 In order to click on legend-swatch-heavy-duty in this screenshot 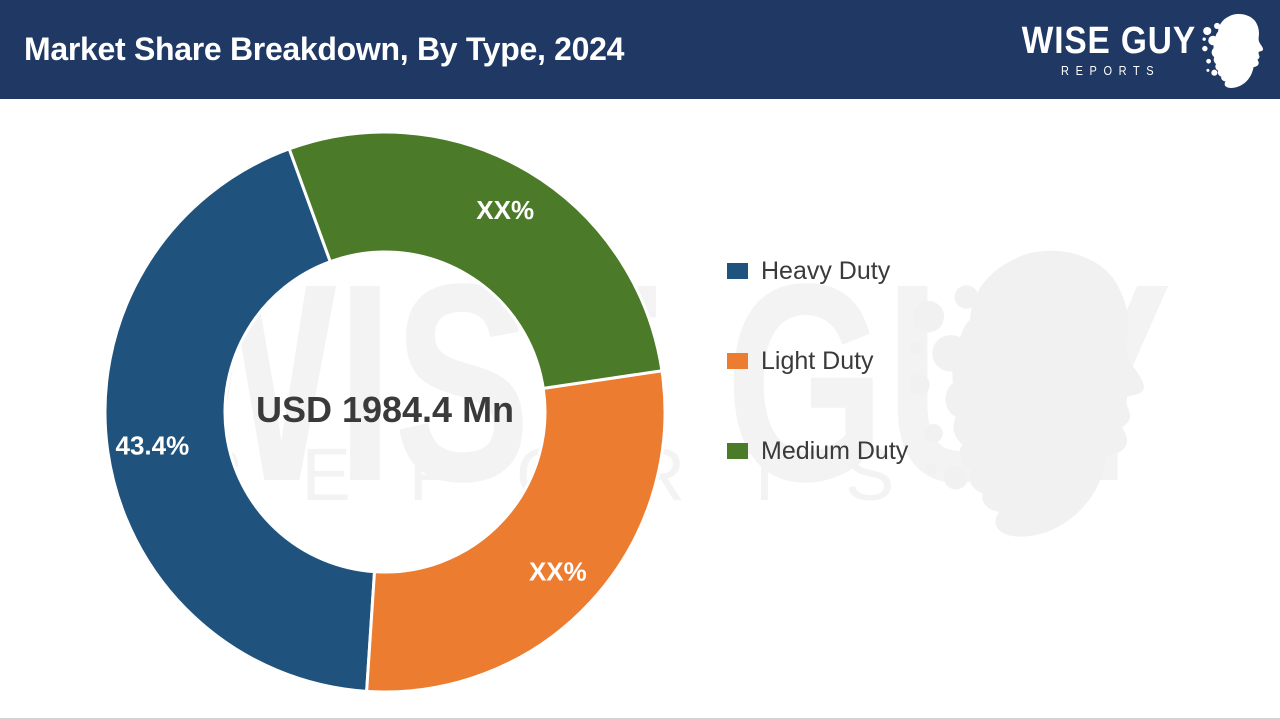, I will do `click(737, 271)`.